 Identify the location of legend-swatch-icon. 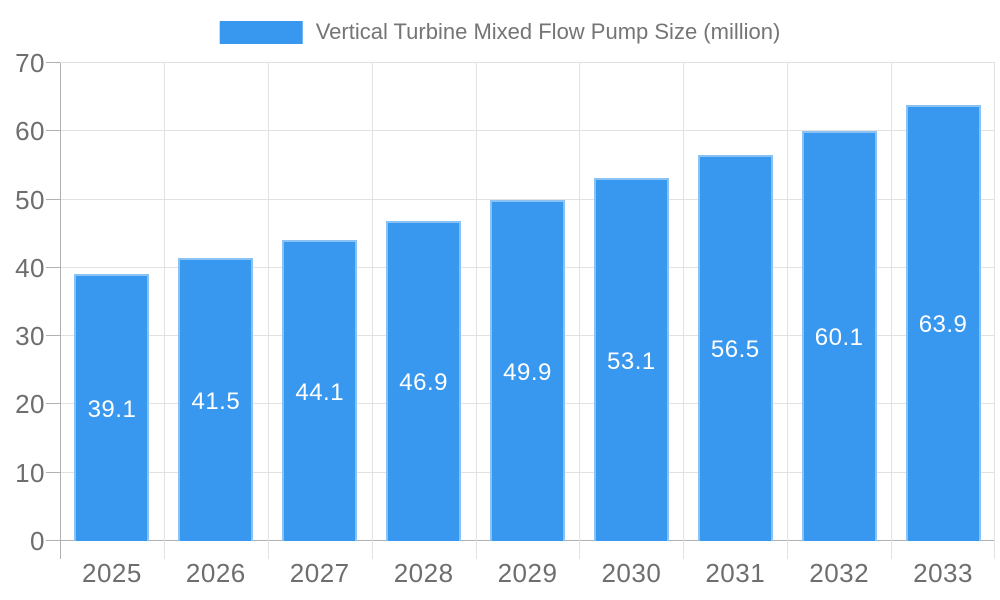
(261, 32).